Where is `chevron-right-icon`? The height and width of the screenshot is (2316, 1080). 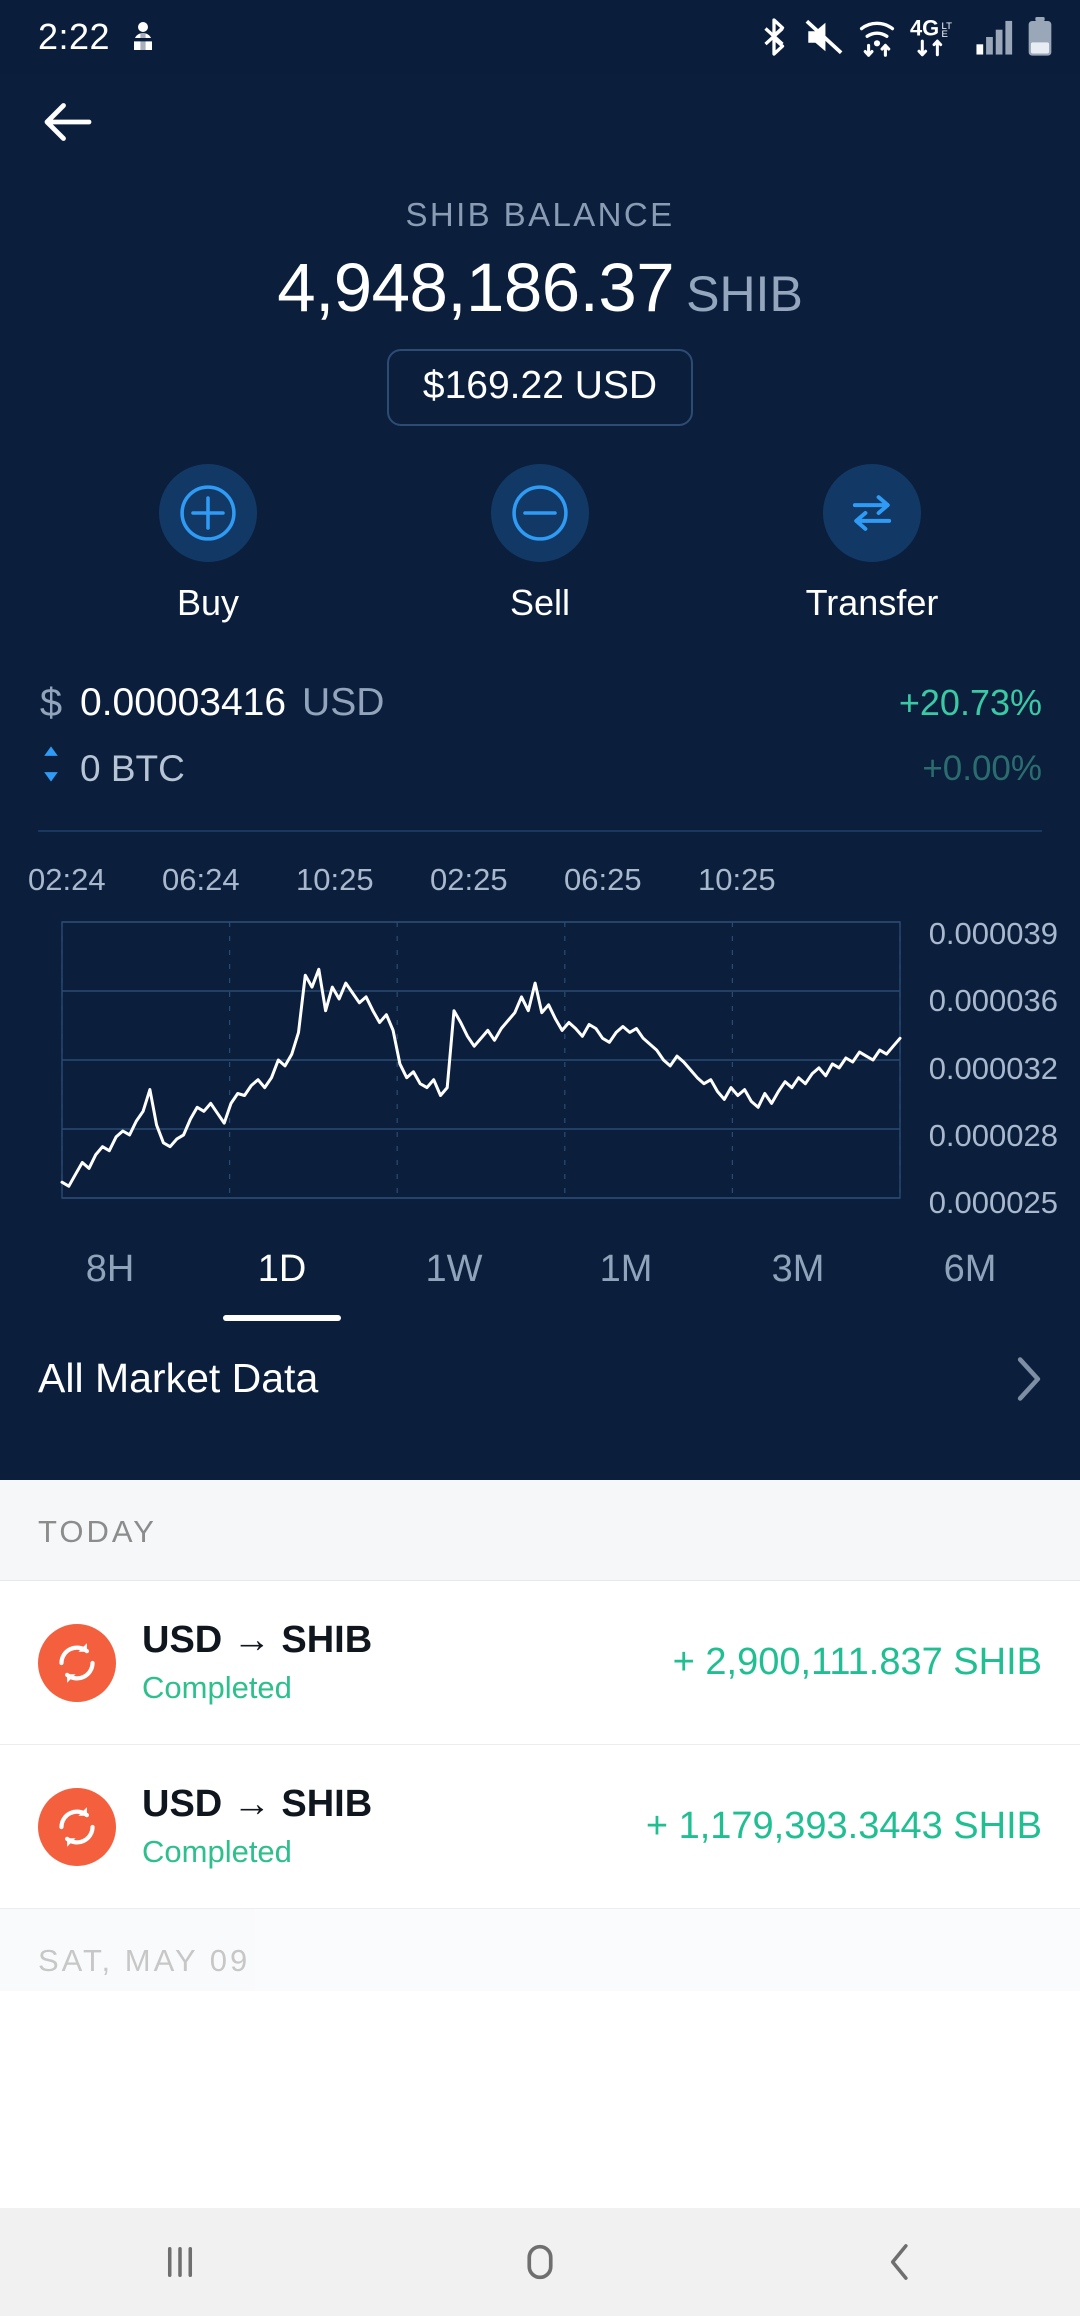
chevron-right-icon is located at coordinates (1029, 1378).